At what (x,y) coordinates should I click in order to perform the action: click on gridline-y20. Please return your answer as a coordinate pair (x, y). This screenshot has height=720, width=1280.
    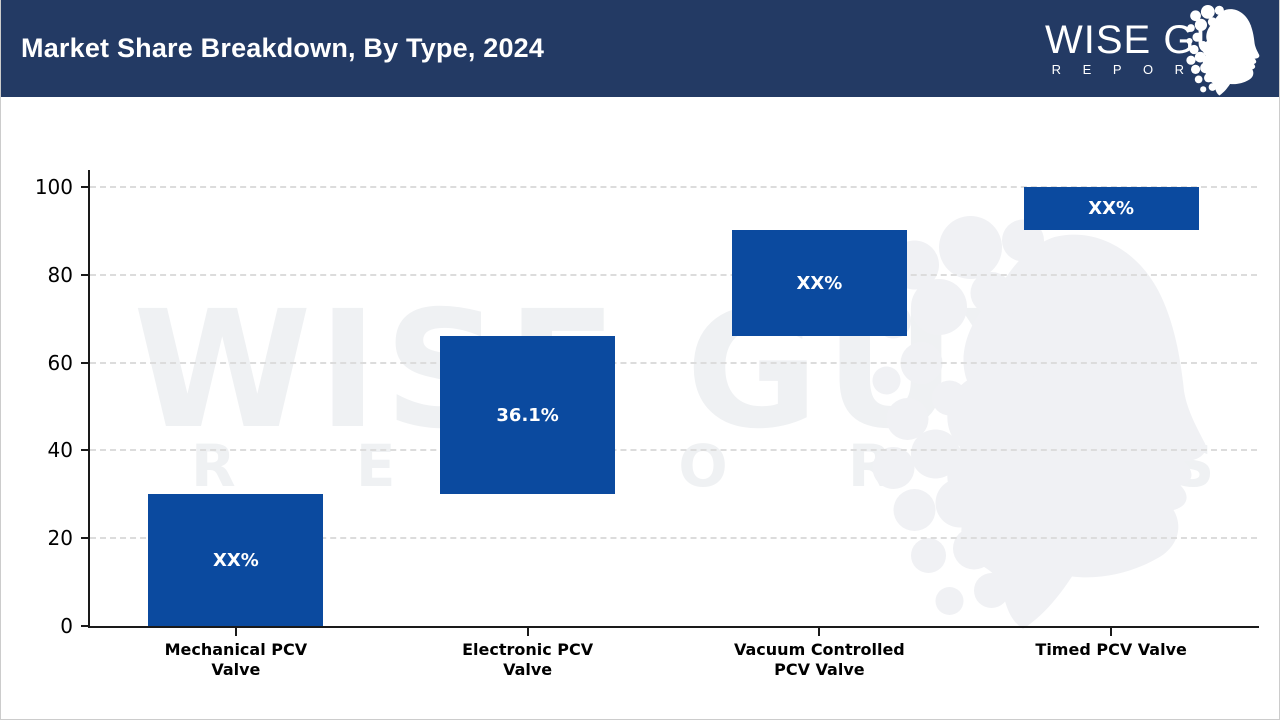
    Looking at the image, I should click on (673, 538).